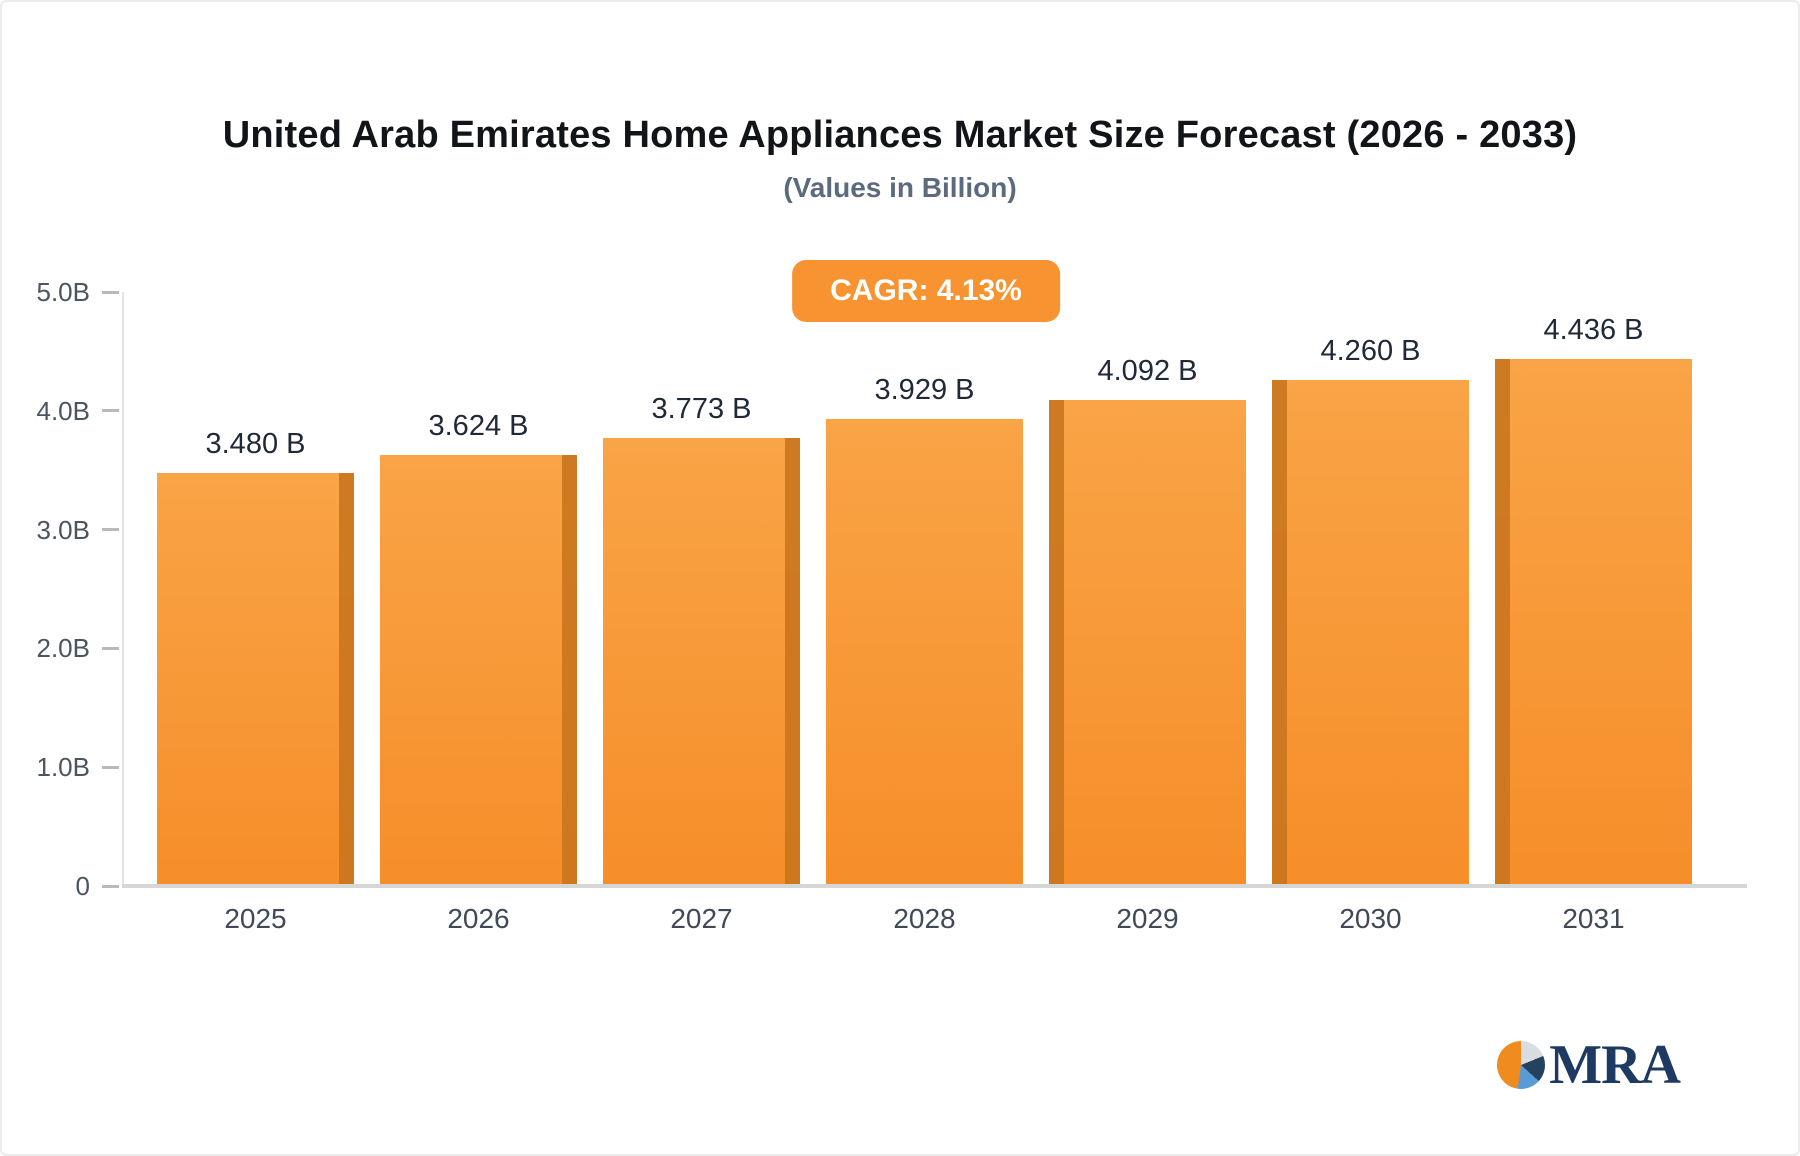 This screenshot has width=1800, height=1156. Describe the element at coordinates (1615, 1065) in the screenshot. I see `logo-text: MRA` at that location.